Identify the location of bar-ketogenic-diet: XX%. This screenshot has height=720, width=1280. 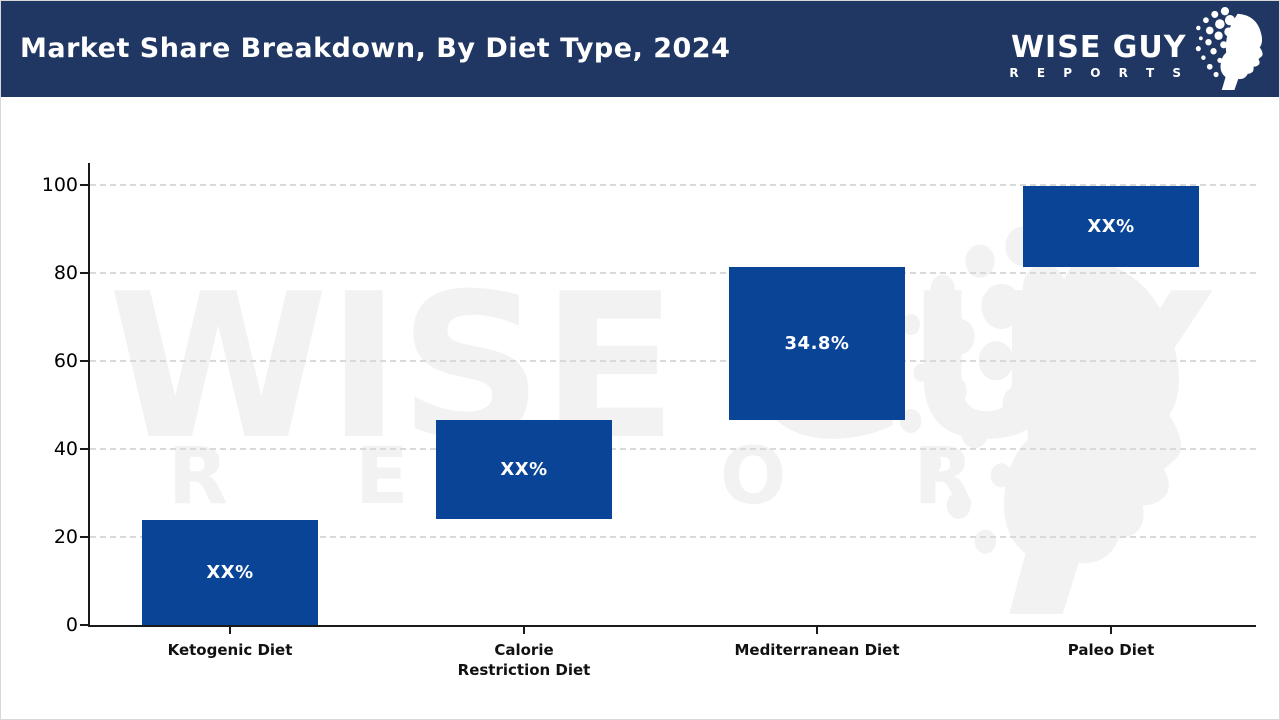
(230, 572).